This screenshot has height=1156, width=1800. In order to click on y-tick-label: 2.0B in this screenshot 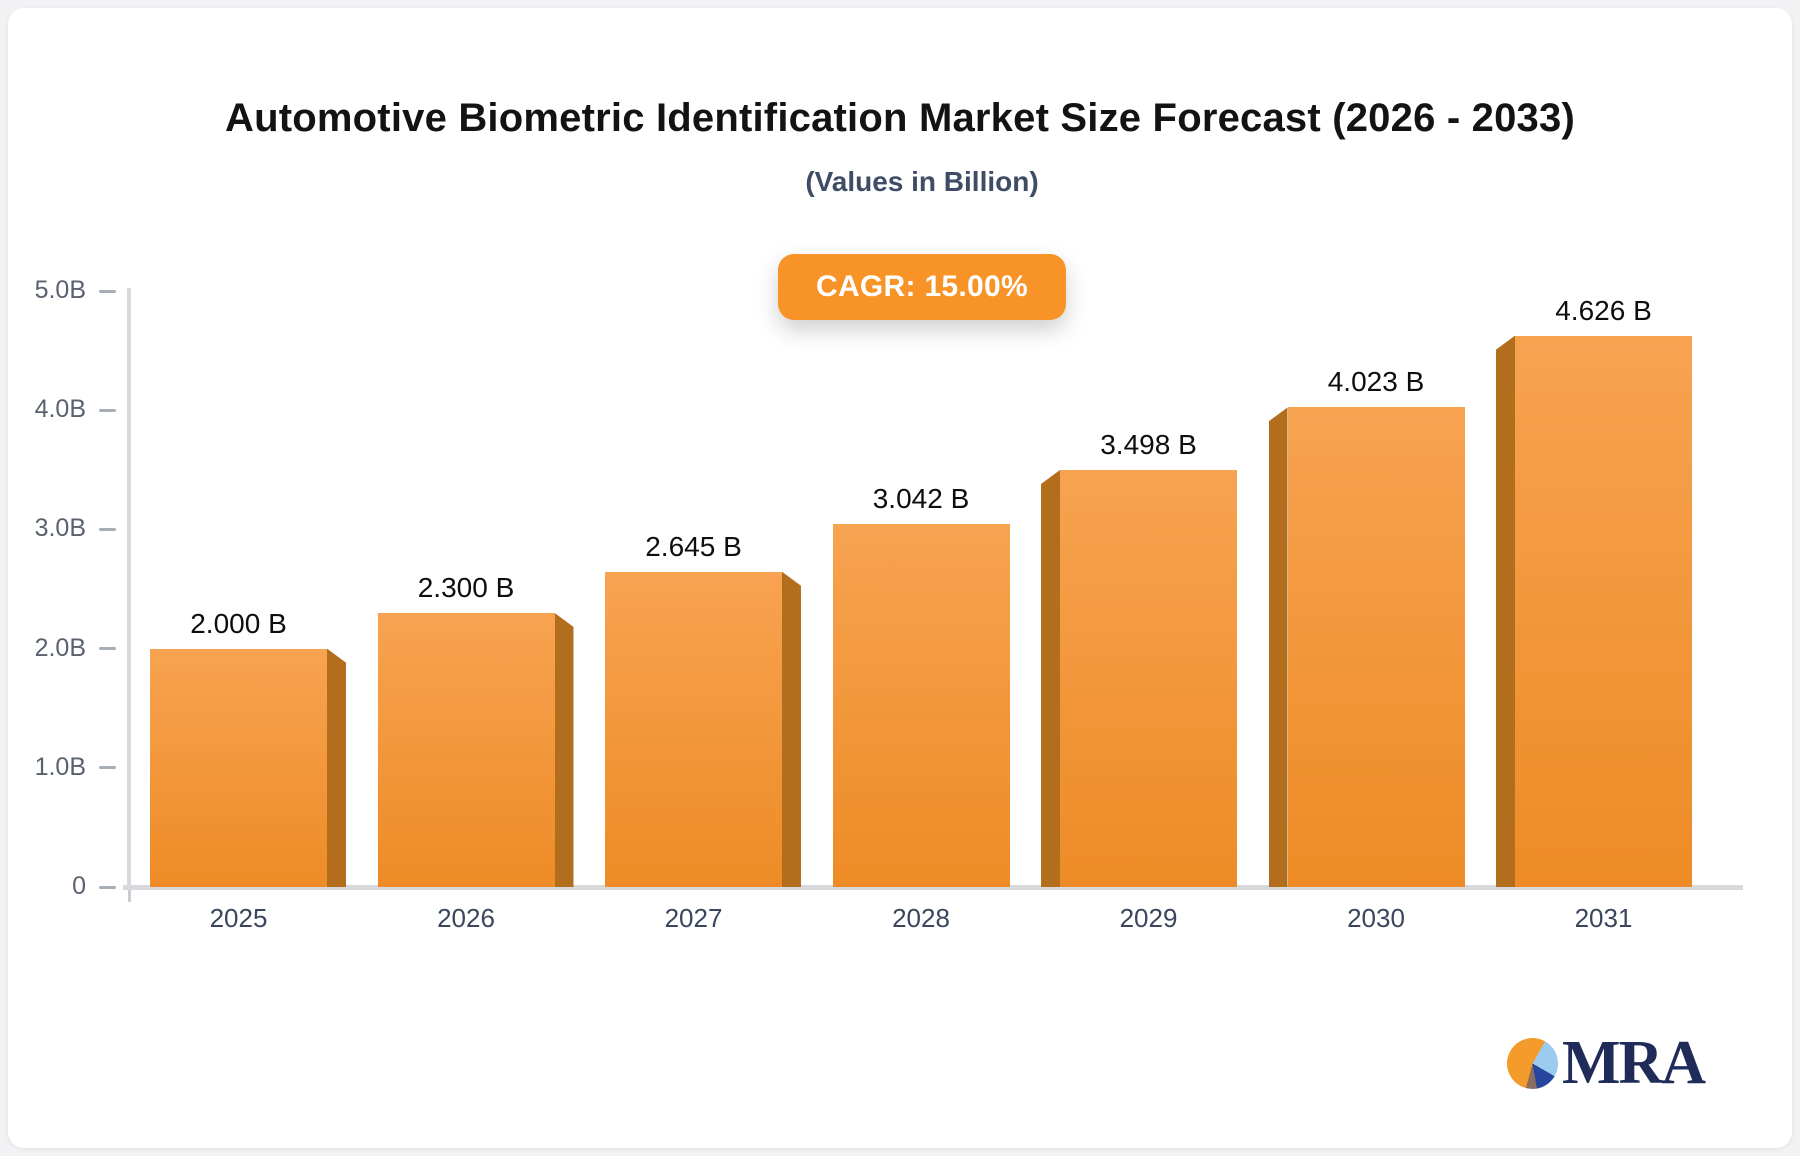, I will do `click(60, 647)`.